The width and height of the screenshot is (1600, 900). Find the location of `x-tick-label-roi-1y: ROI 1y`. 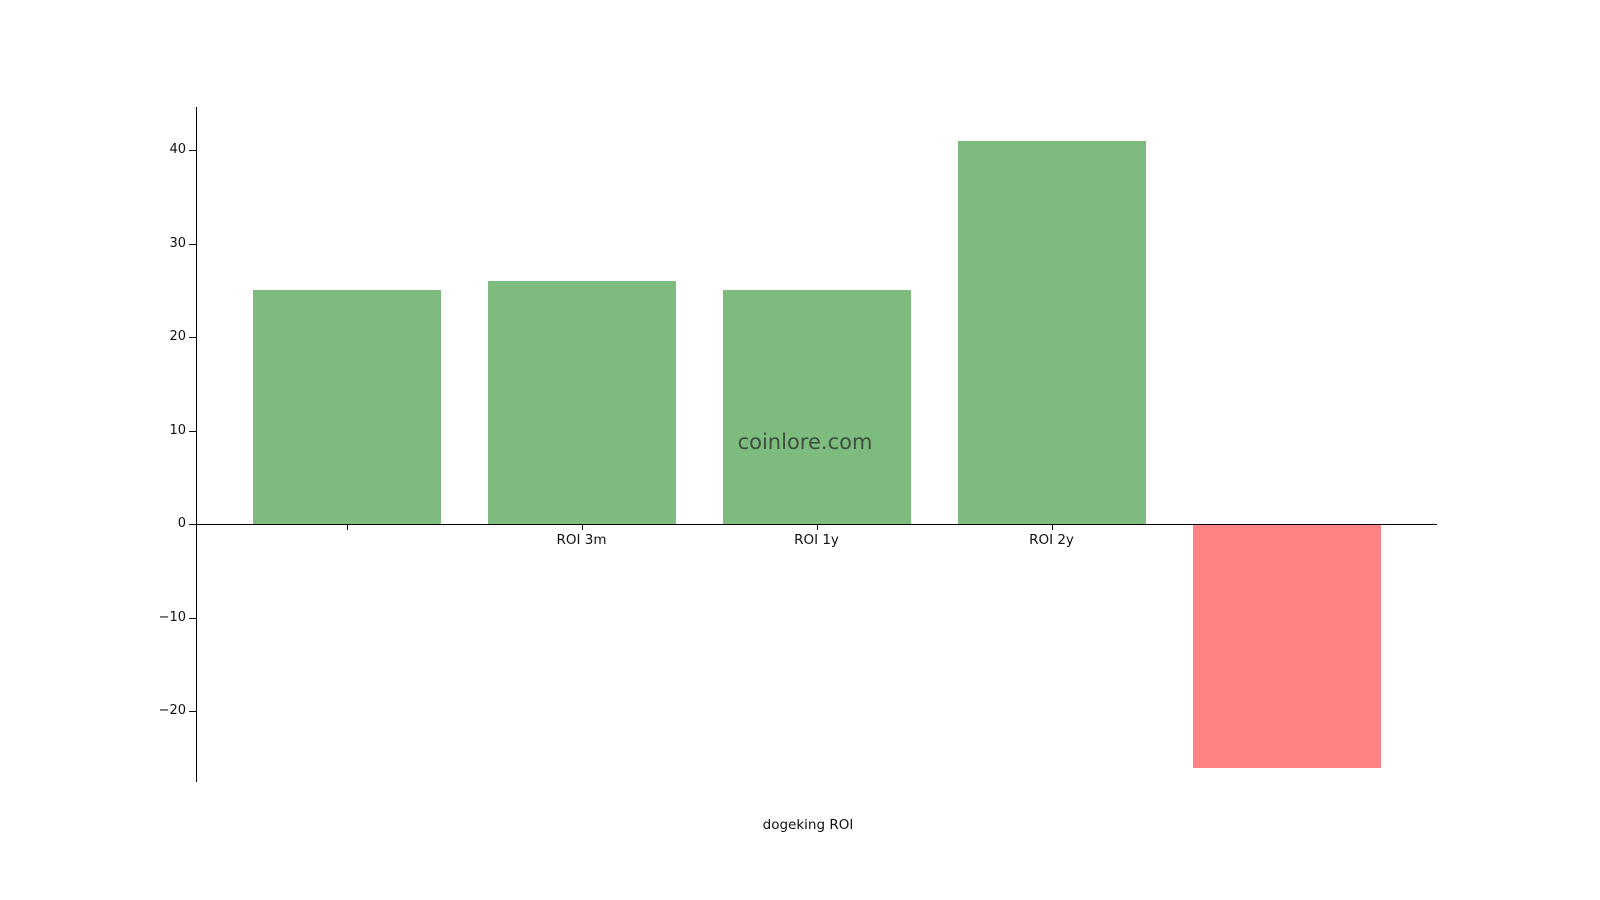

x-tick-label-roi-1y: ROI 1y is located at coordinates (816, 540).